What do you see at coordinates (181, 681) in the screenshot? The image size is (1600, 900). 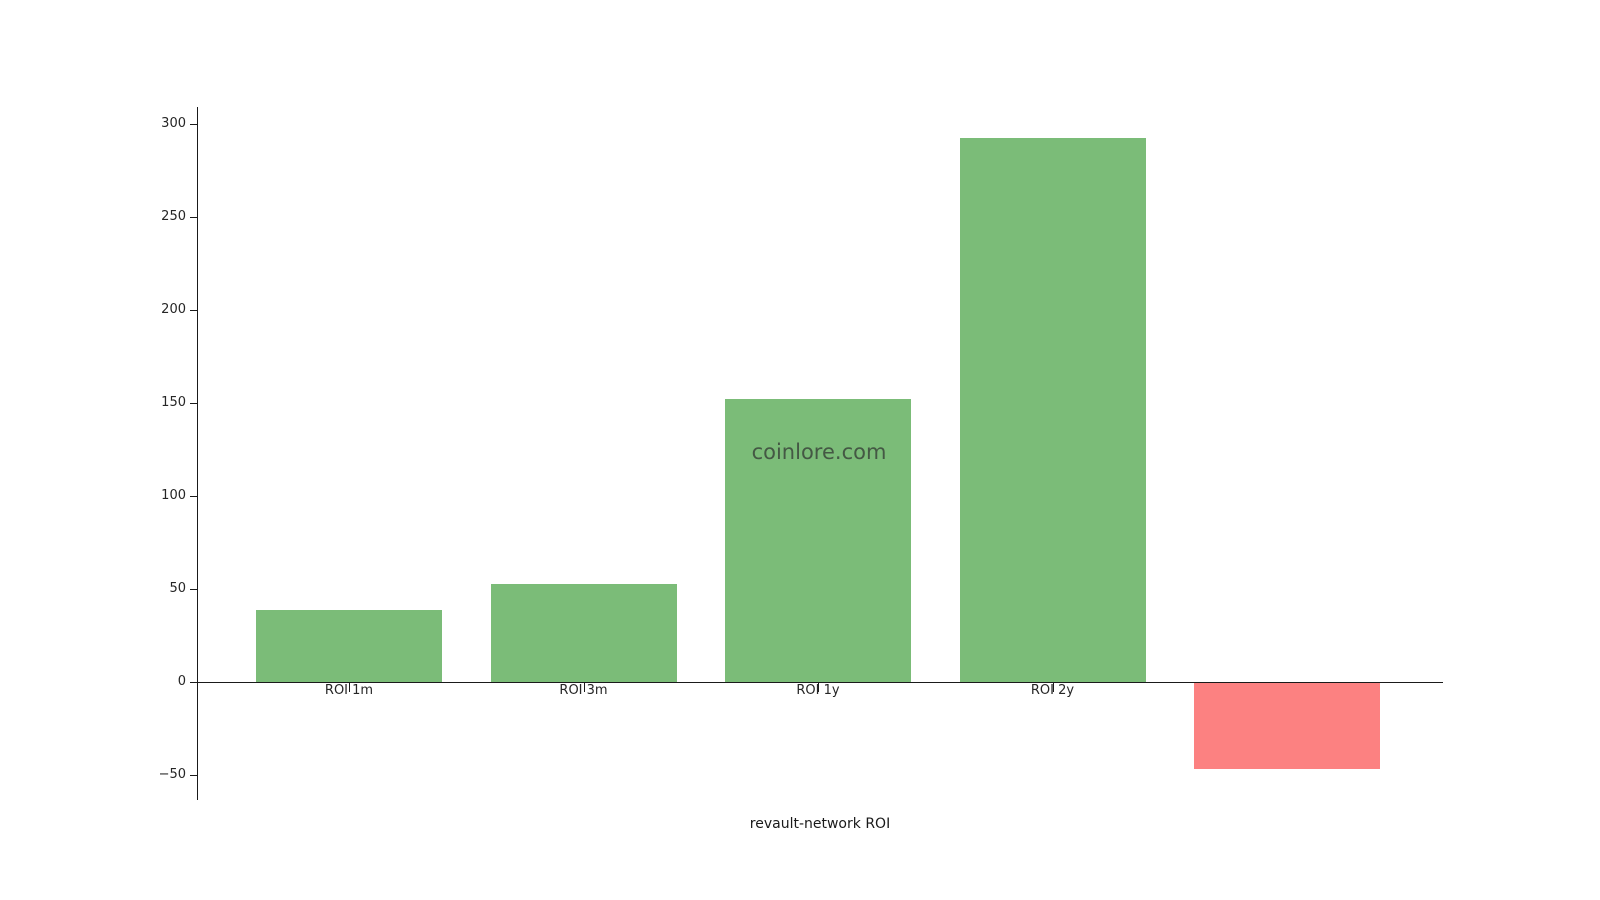 I see `y-tick-label: 0` at bounding box center [181, 681].